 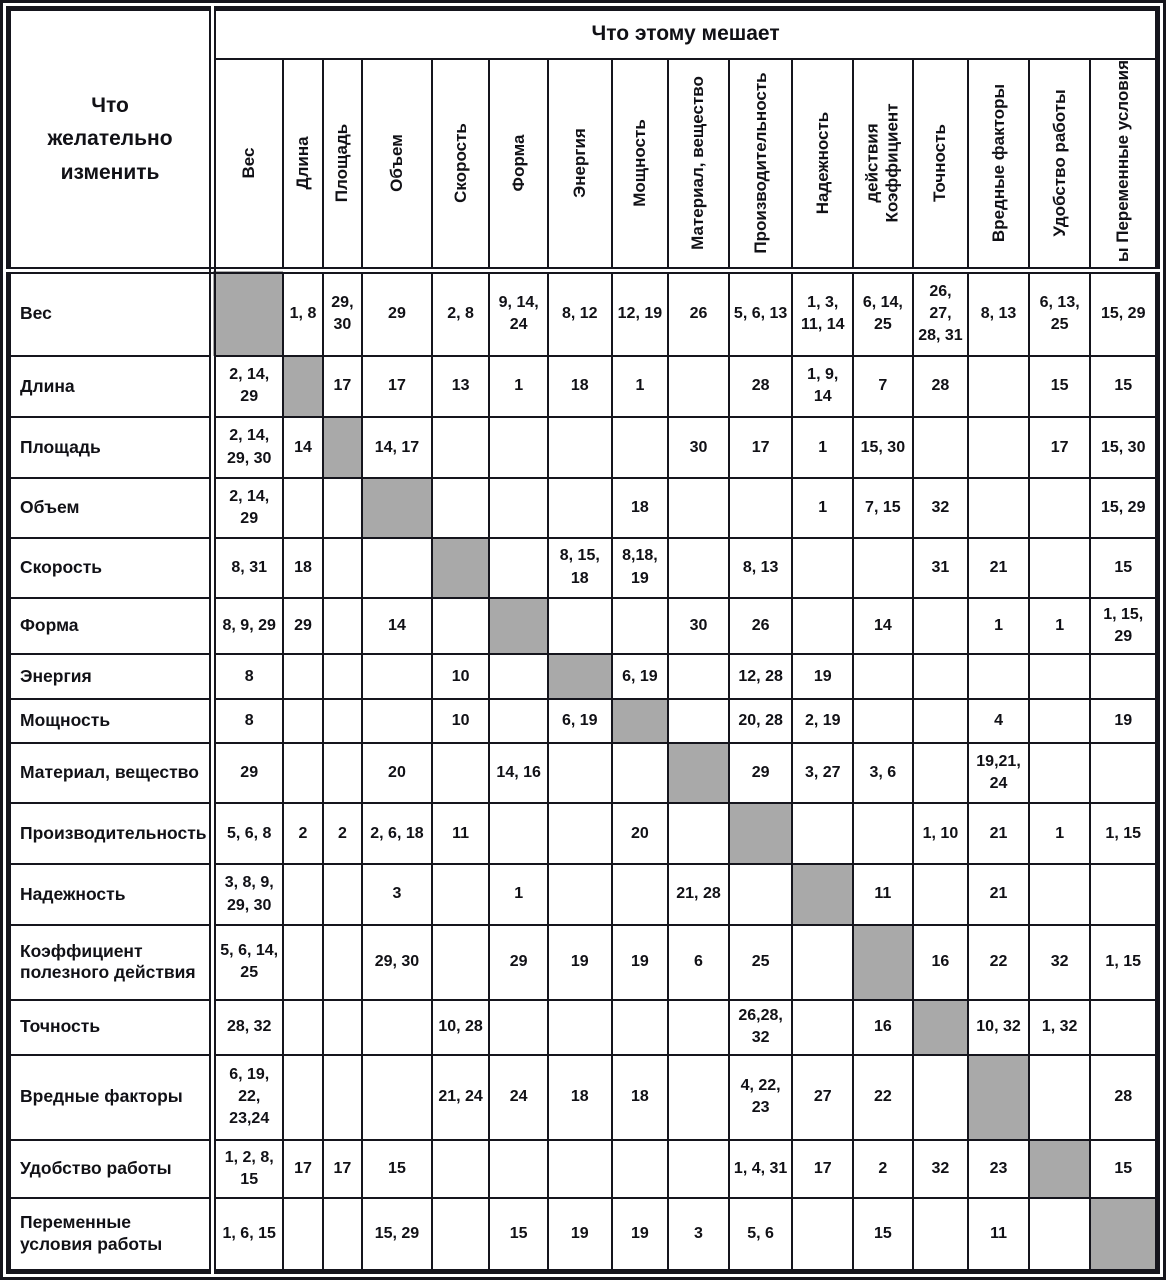 I want to click on matrix-cell-r1-c13, so click(x=998, y=386).